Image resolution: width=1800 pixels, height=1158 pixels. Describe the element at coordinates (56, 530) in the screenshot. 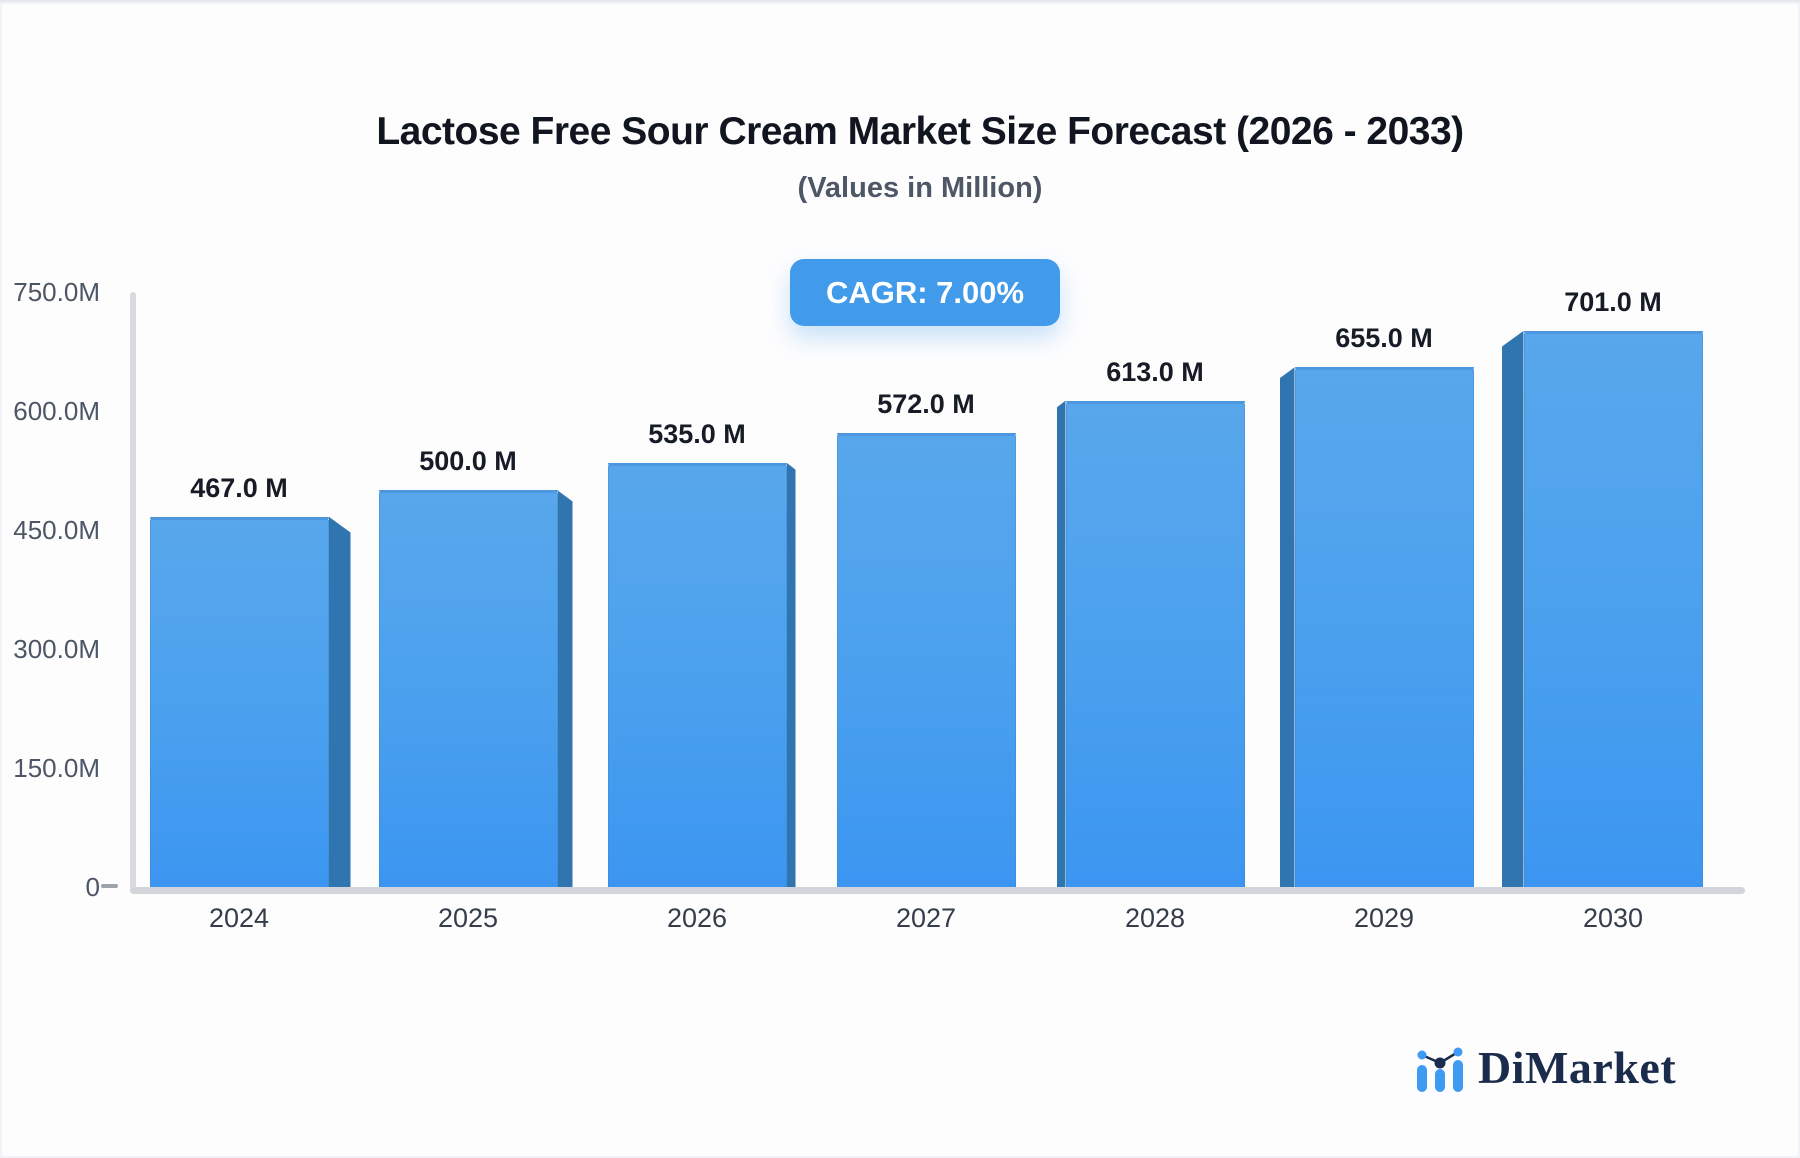

I see `y-axis-tick-label: 450.0M` at that location.